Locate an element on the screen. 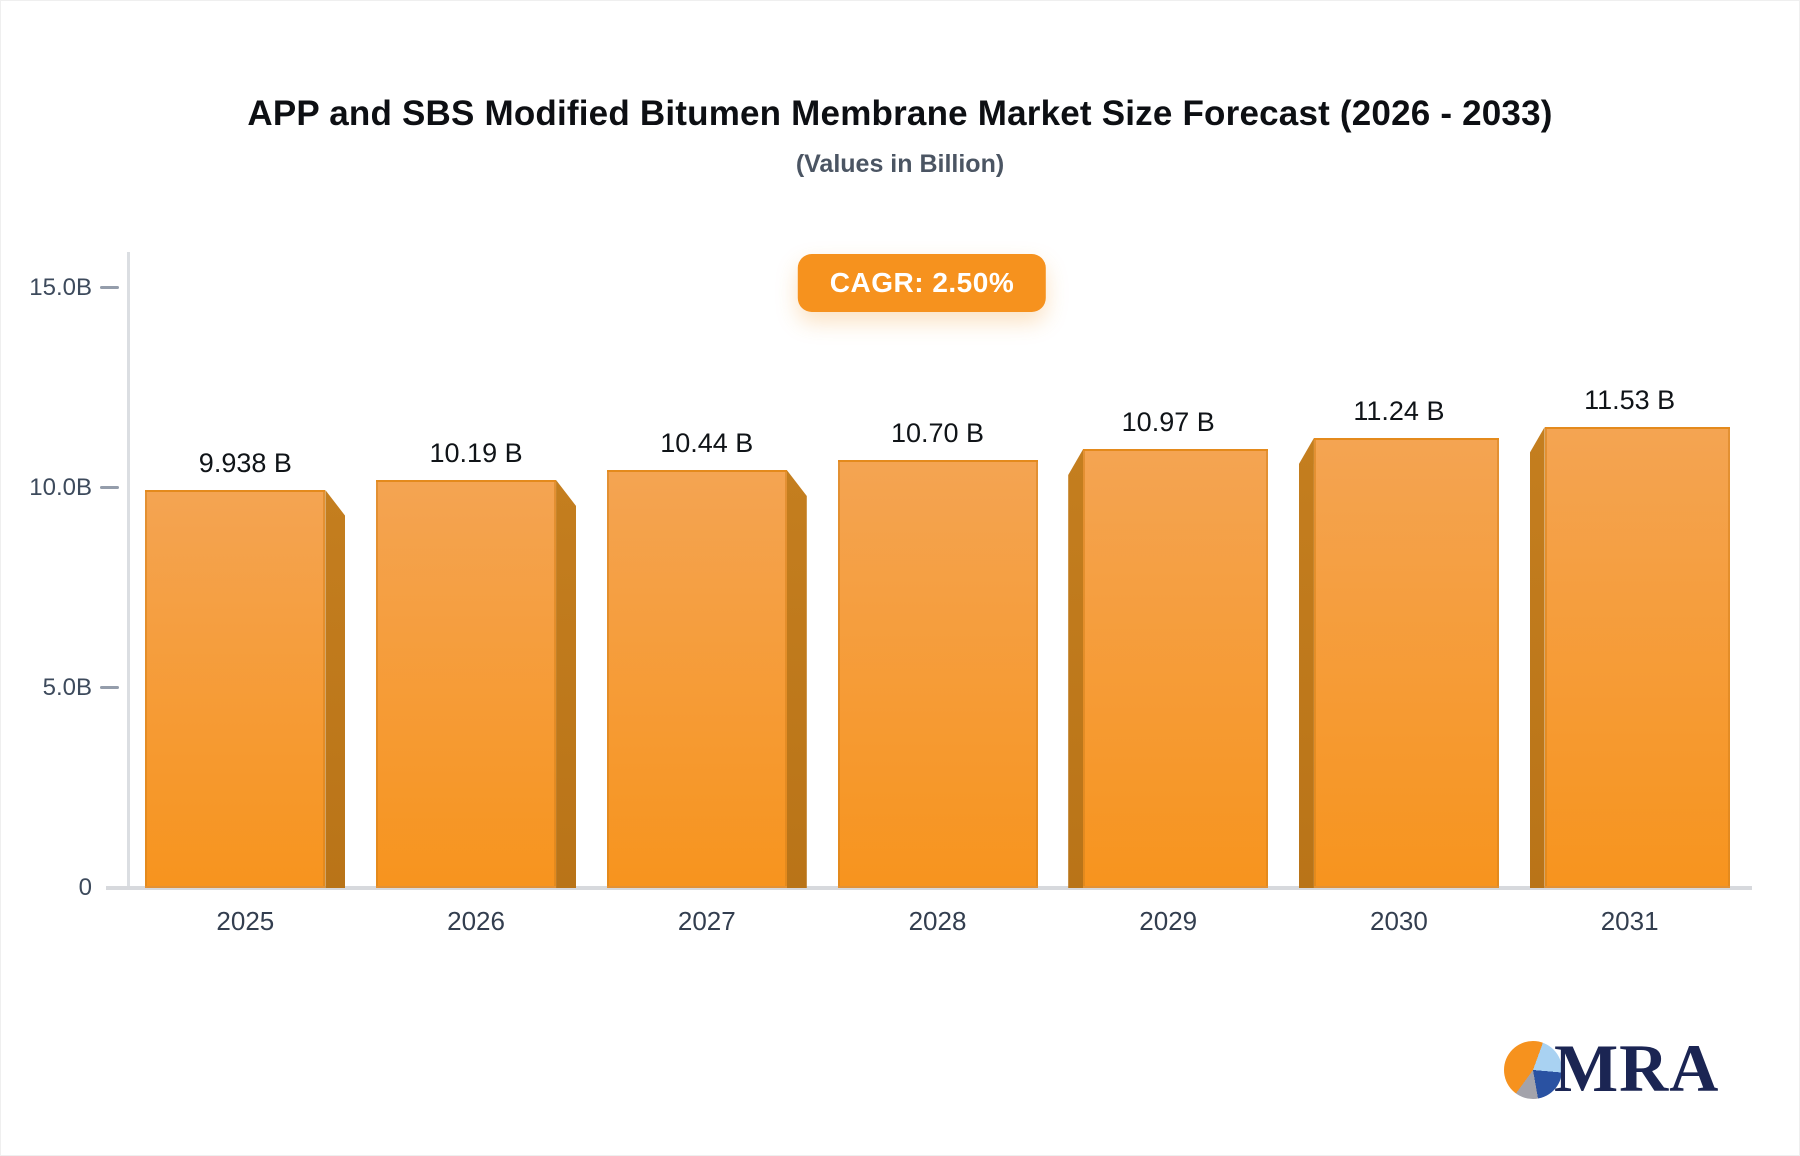 This screenshot has height=1156, width=1800. x-axis-label: 2028 is located at coordinates (937, 921).